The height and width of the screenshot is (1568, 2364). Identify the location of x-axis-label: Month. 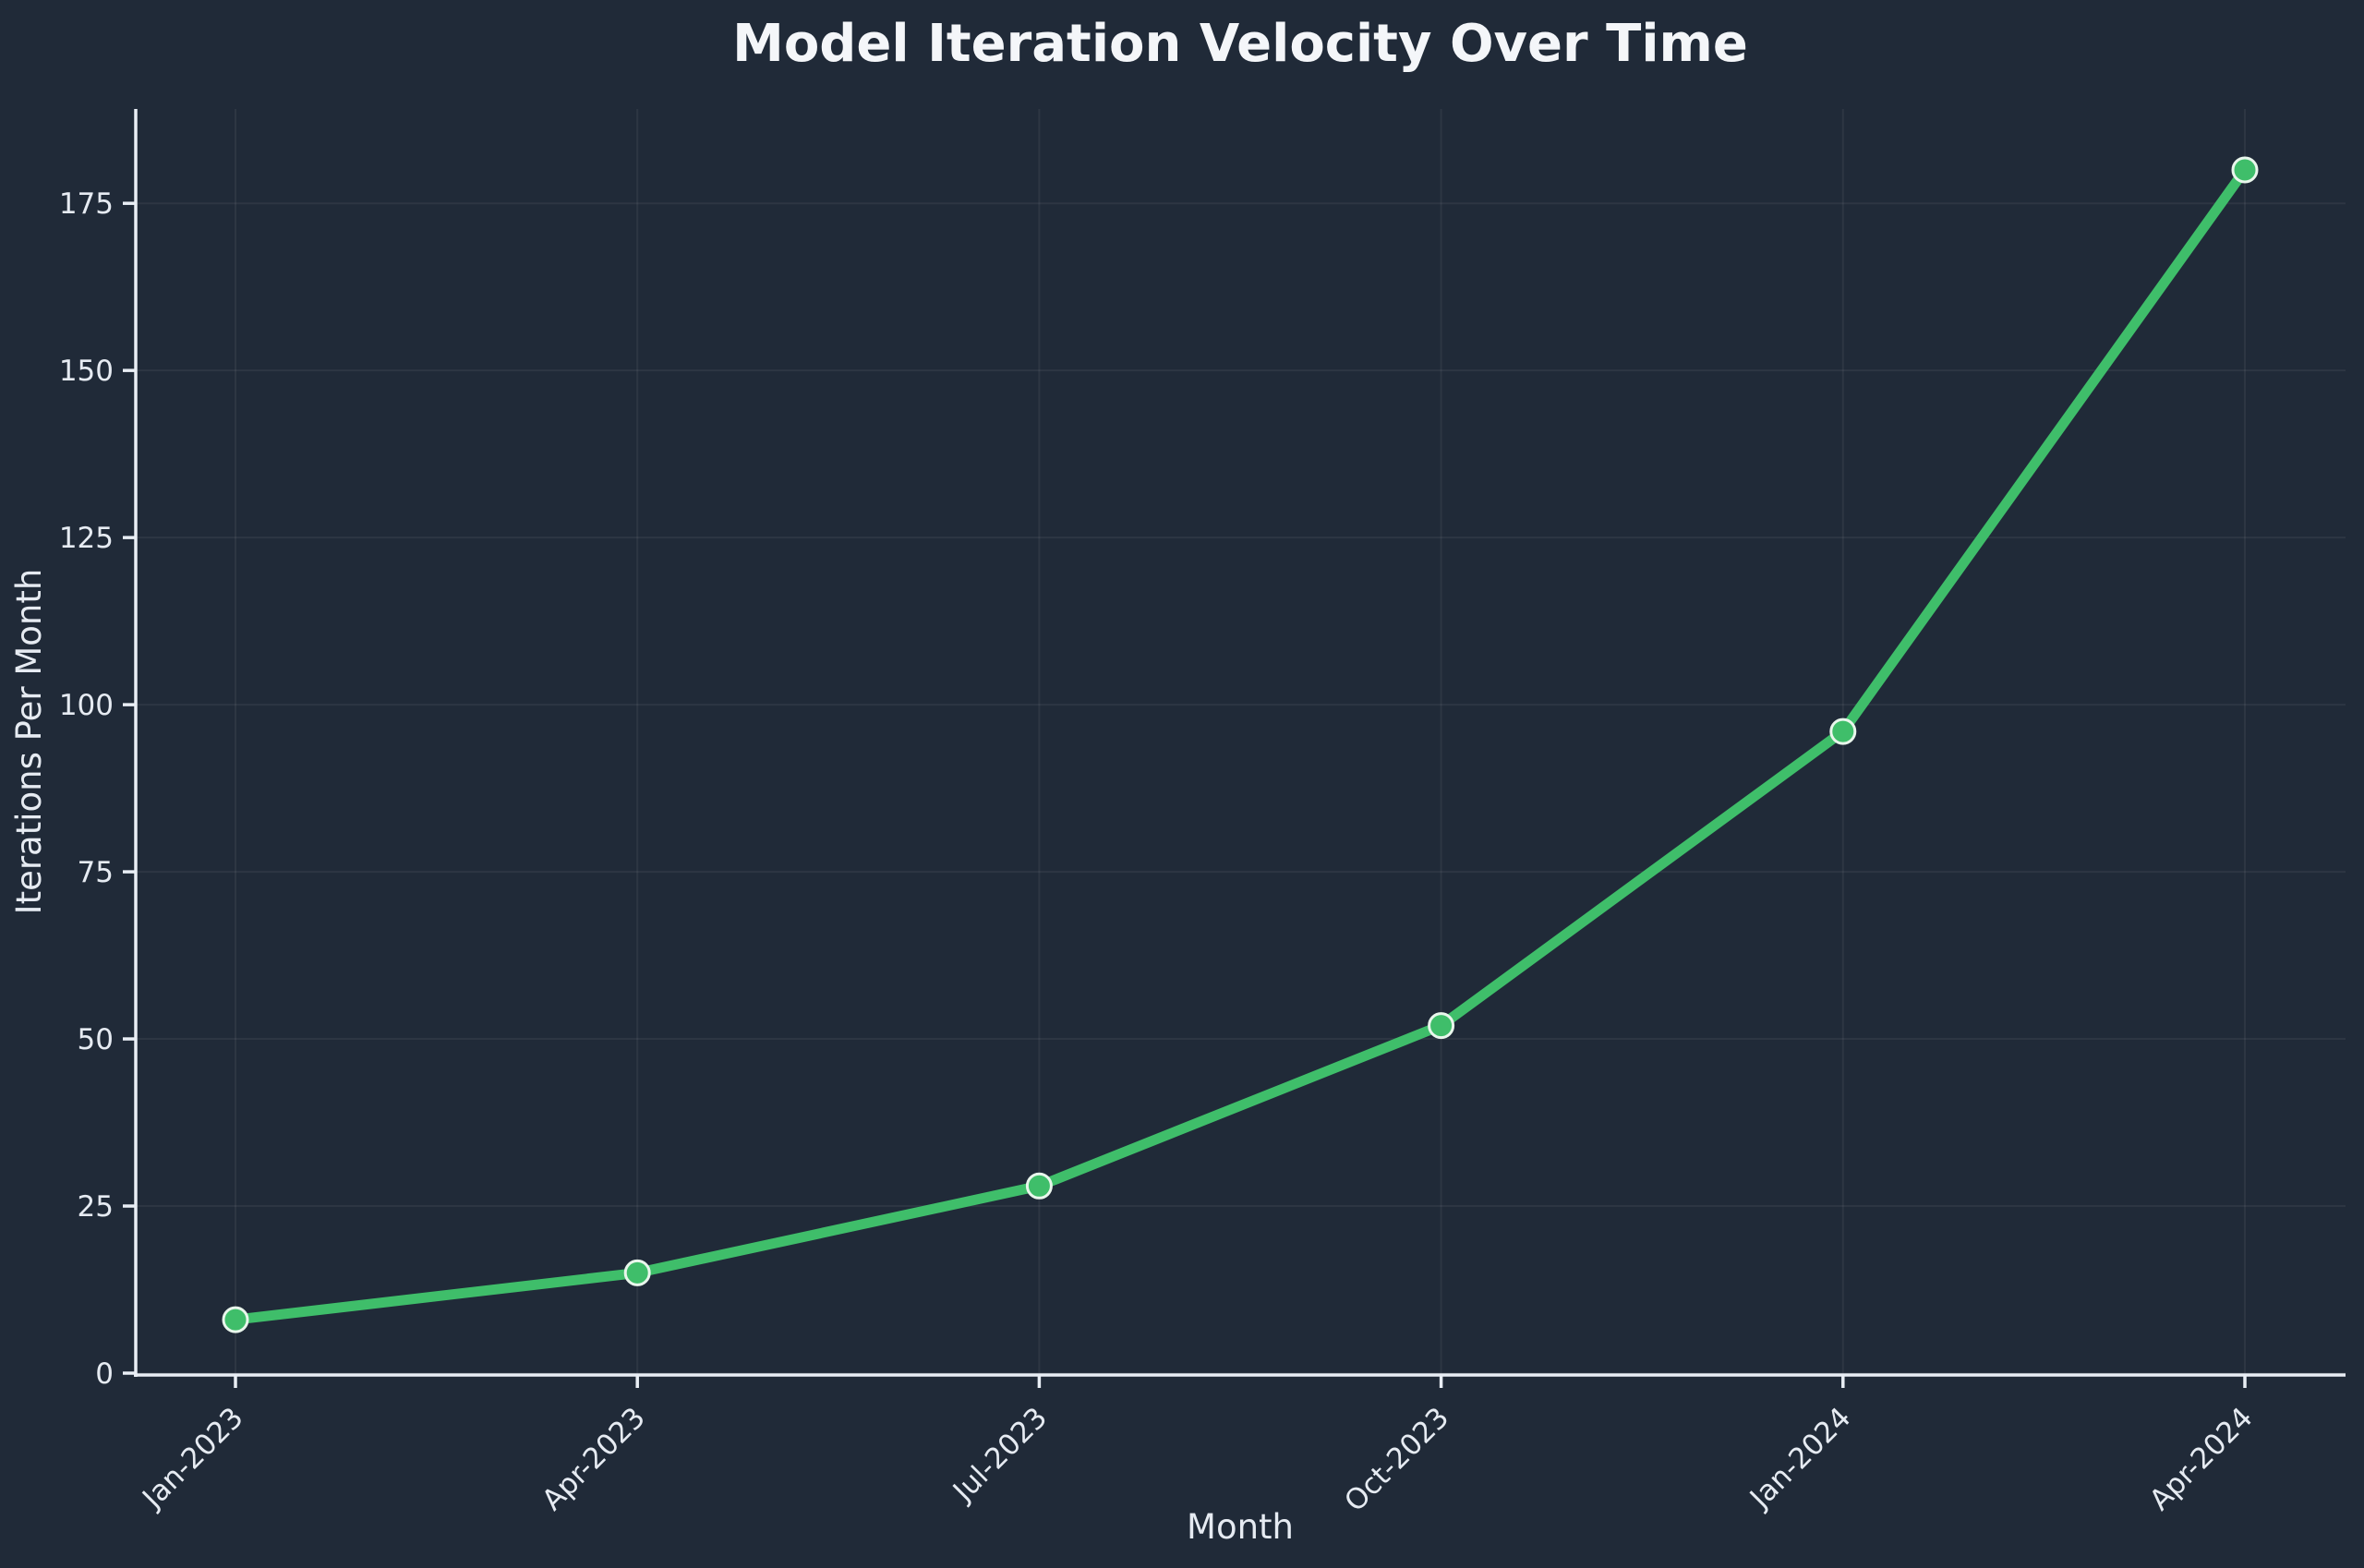
(1240, 1527).